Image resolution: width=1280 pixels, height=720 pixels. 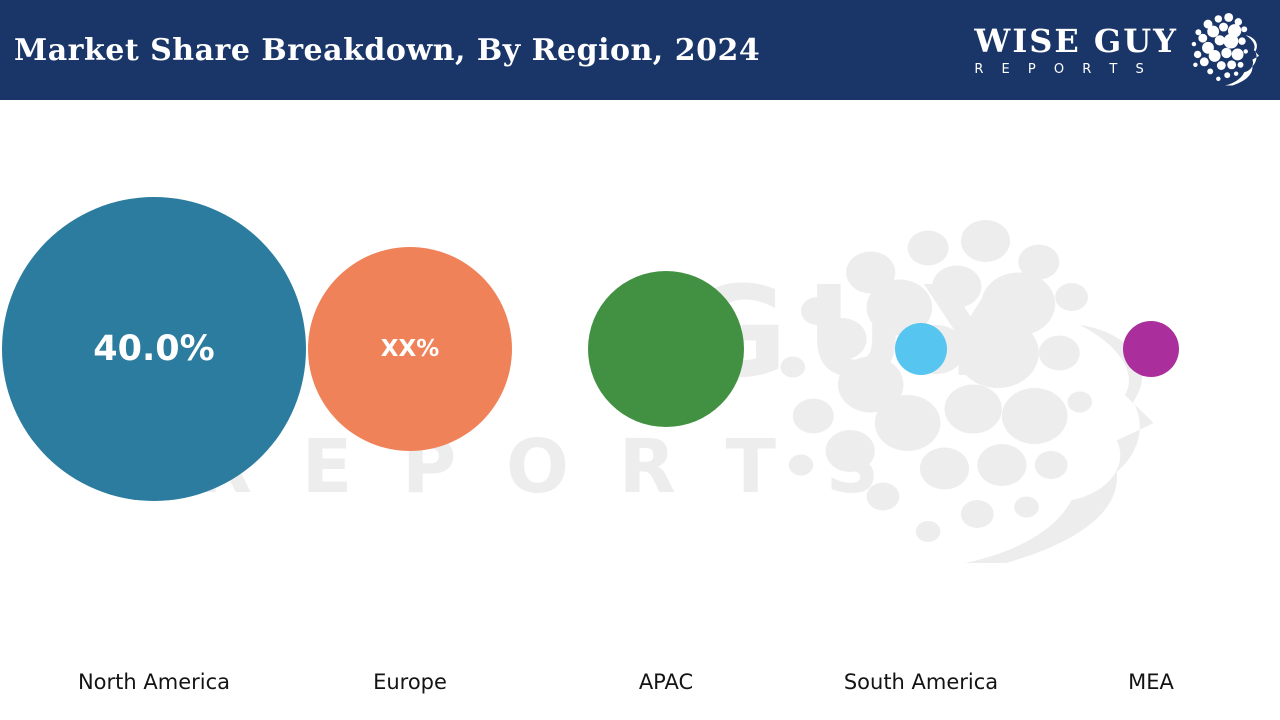 I want to click on watermark-text-reports: R E P O R T S, so click(x=543, y=467).